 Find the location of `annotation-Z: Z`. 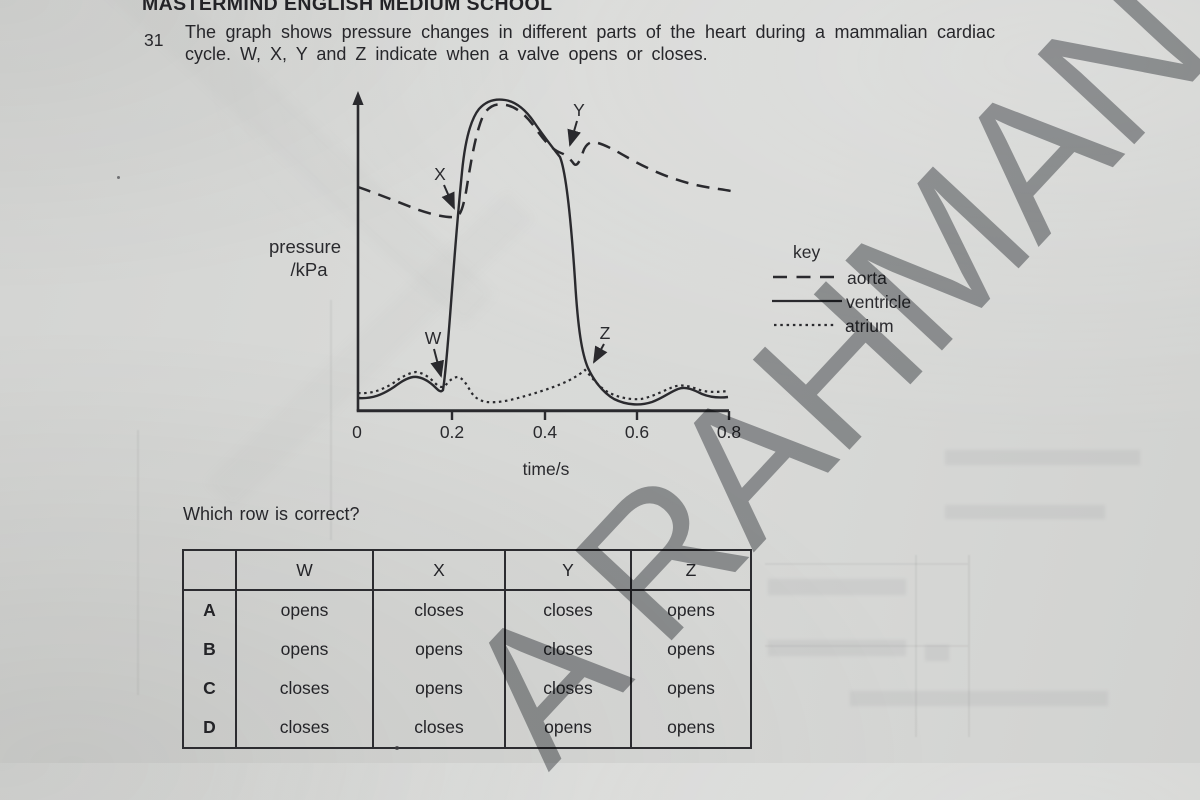

annotation-Z: Z is located at coordinates (602, 343).